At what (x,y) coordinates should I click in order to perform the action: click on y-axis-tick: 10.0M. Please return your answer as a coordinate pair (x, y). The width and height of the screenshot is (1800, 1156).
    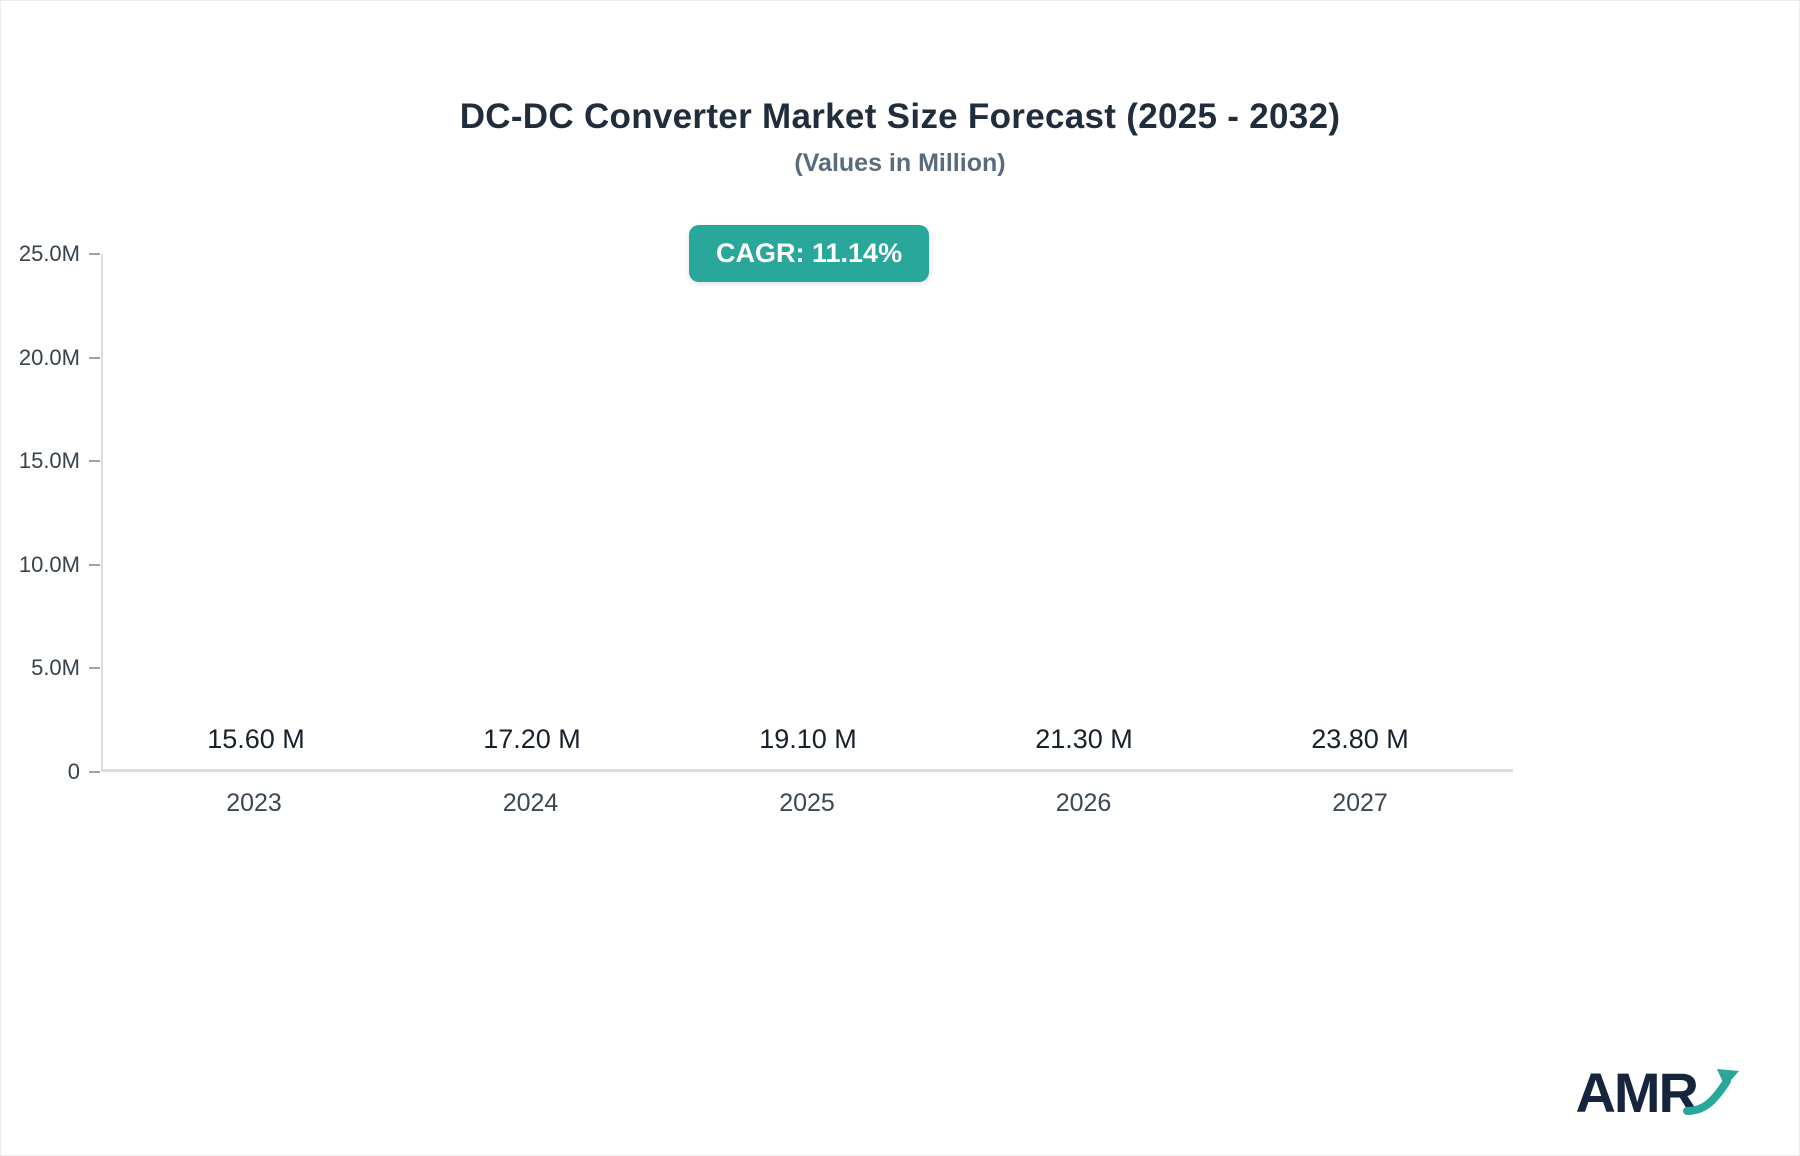
    Looking at the image, I should click on (59, 565).